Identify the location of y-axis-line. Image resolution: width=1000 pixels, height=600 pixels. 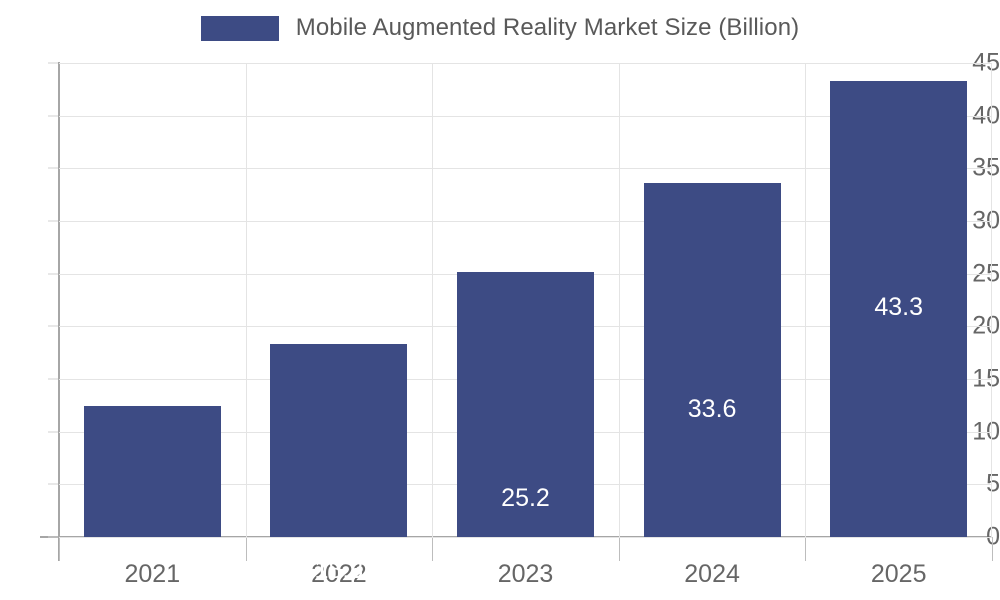
(59, 311).